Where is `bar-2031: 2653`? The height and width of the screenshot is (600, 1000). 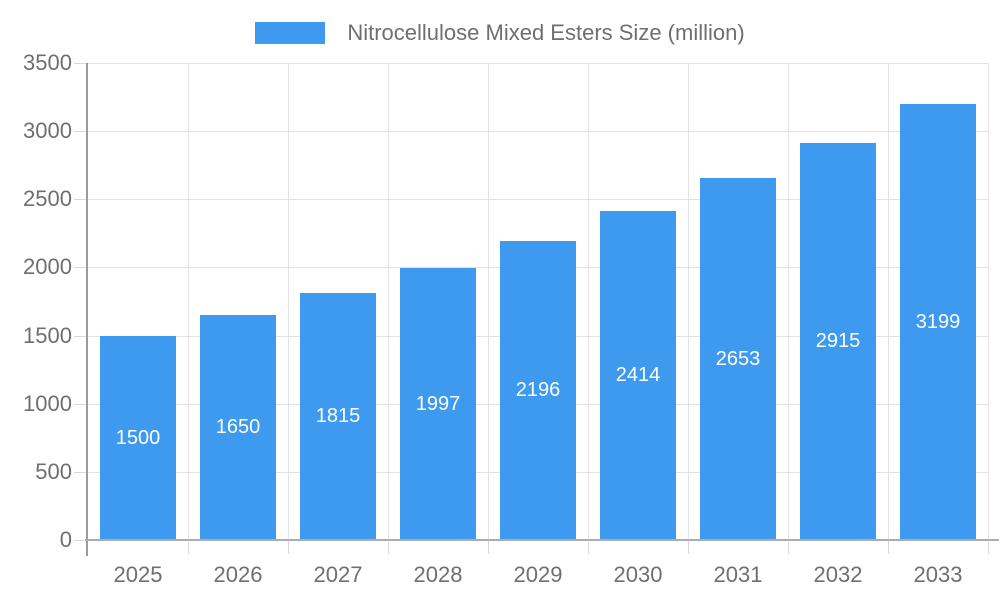 bar-2031: 2653 is located at coordinates (738, 359).